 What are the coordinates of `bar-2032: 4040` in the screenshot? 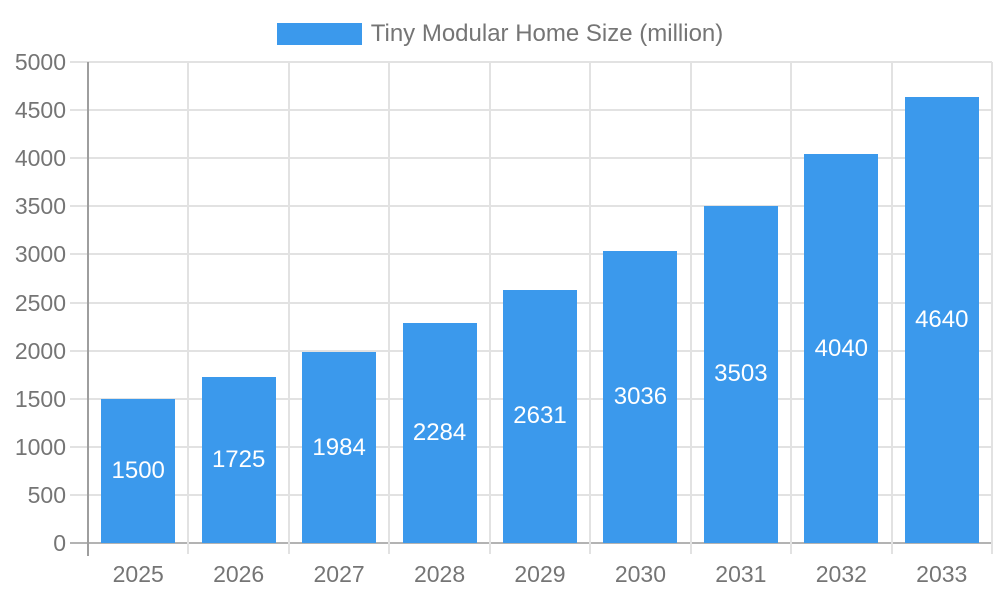 It's located at (841, 348).